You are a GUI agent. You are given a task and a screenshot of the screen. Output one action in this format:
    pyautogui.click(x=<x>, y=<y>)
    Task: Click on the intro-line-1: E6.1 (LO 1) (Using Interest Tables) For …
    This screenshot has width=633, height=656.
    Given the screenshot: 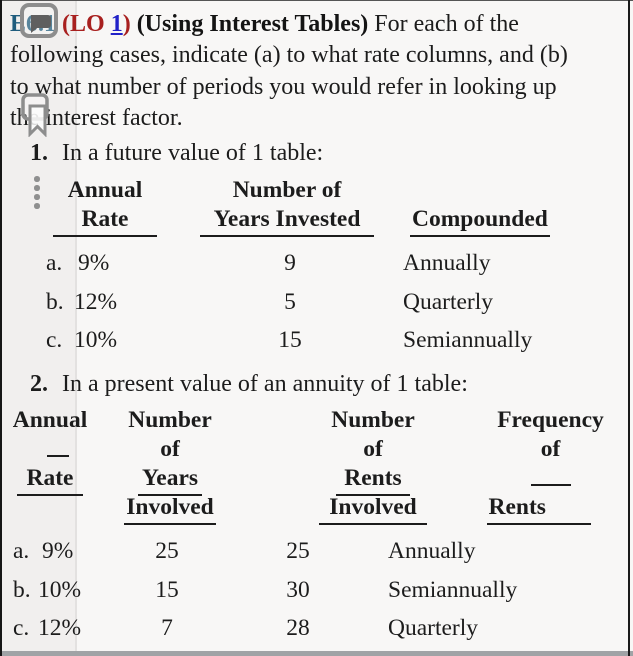 What is the action you would take?
    pyautogui.click(x=318, y=24)
    